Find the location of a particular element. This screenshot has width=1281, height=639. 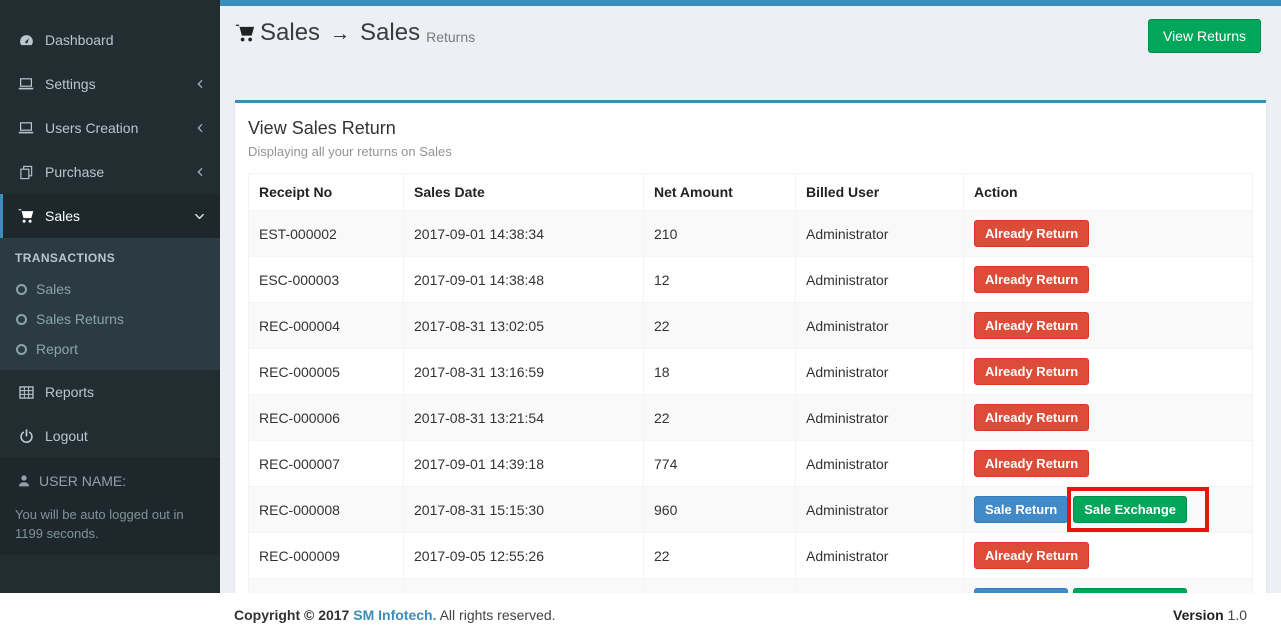

cell-sales-date: 2017-08-31 15:15:30 is located at coordinates (523, 509).